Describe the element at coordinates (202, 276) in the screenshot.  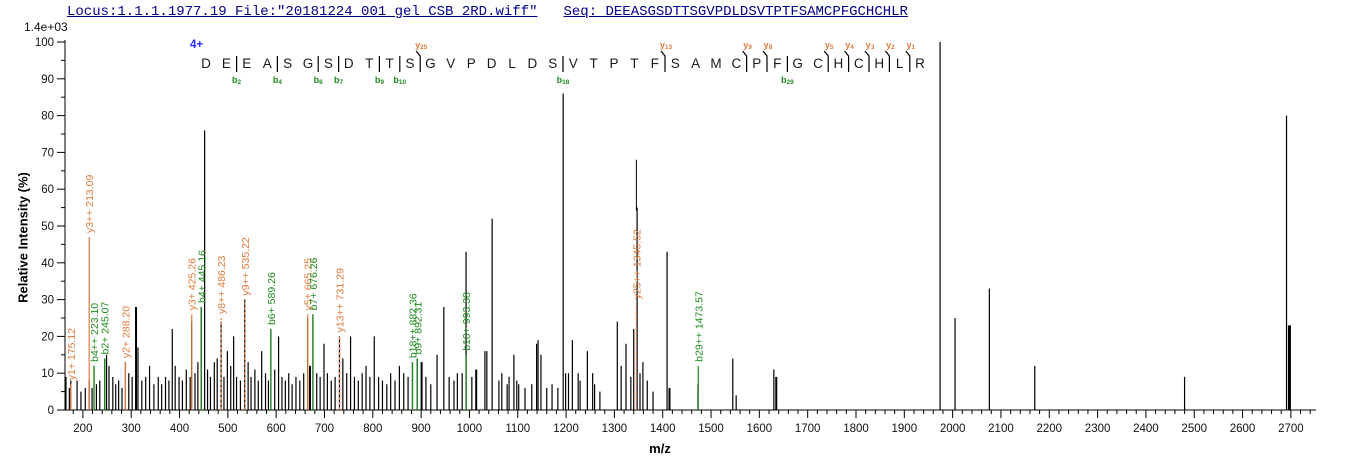
I see `ion-annotation-label: b4+ 445.16` at that location.